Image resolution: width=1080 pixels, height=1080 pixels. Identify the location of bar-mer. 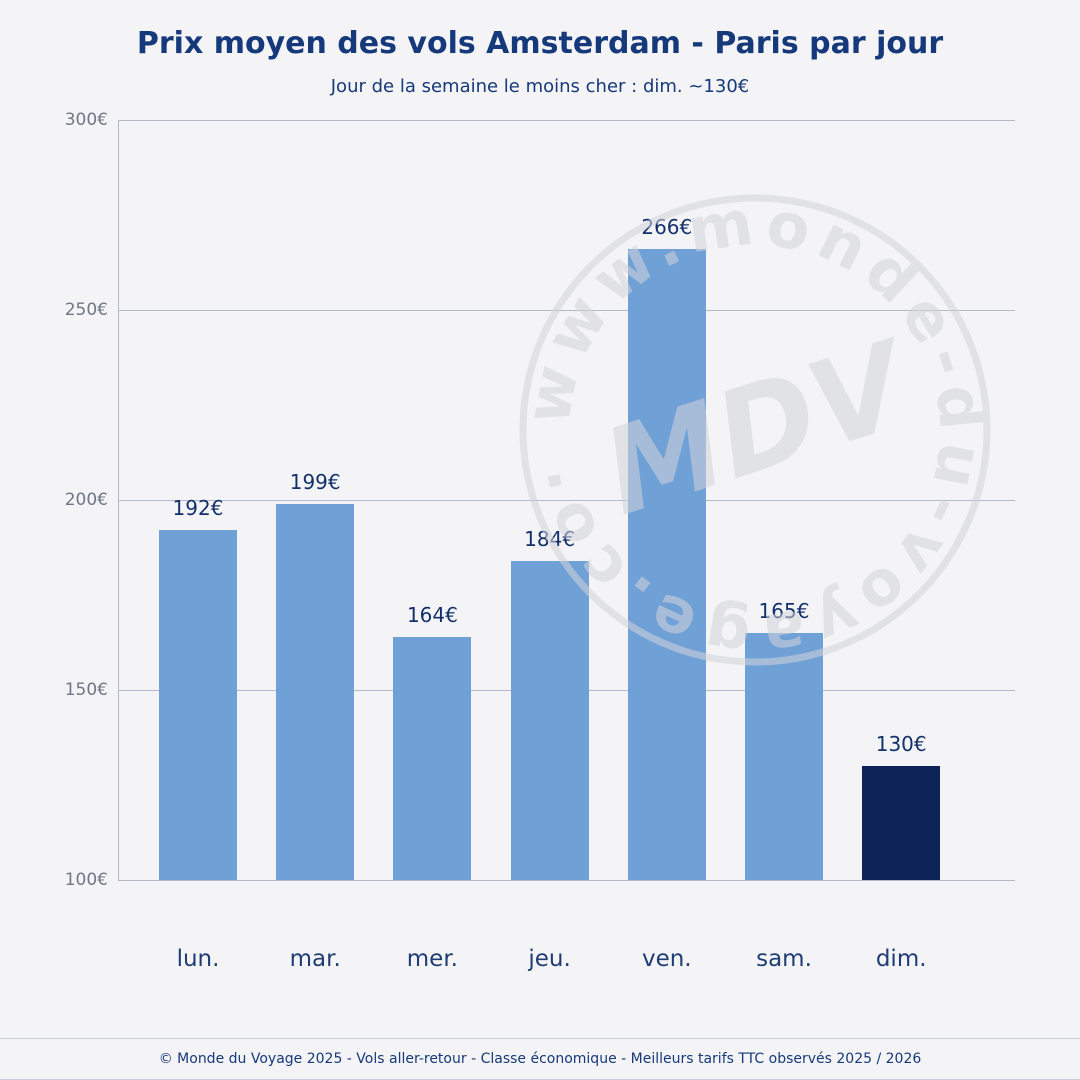
(432, 758).